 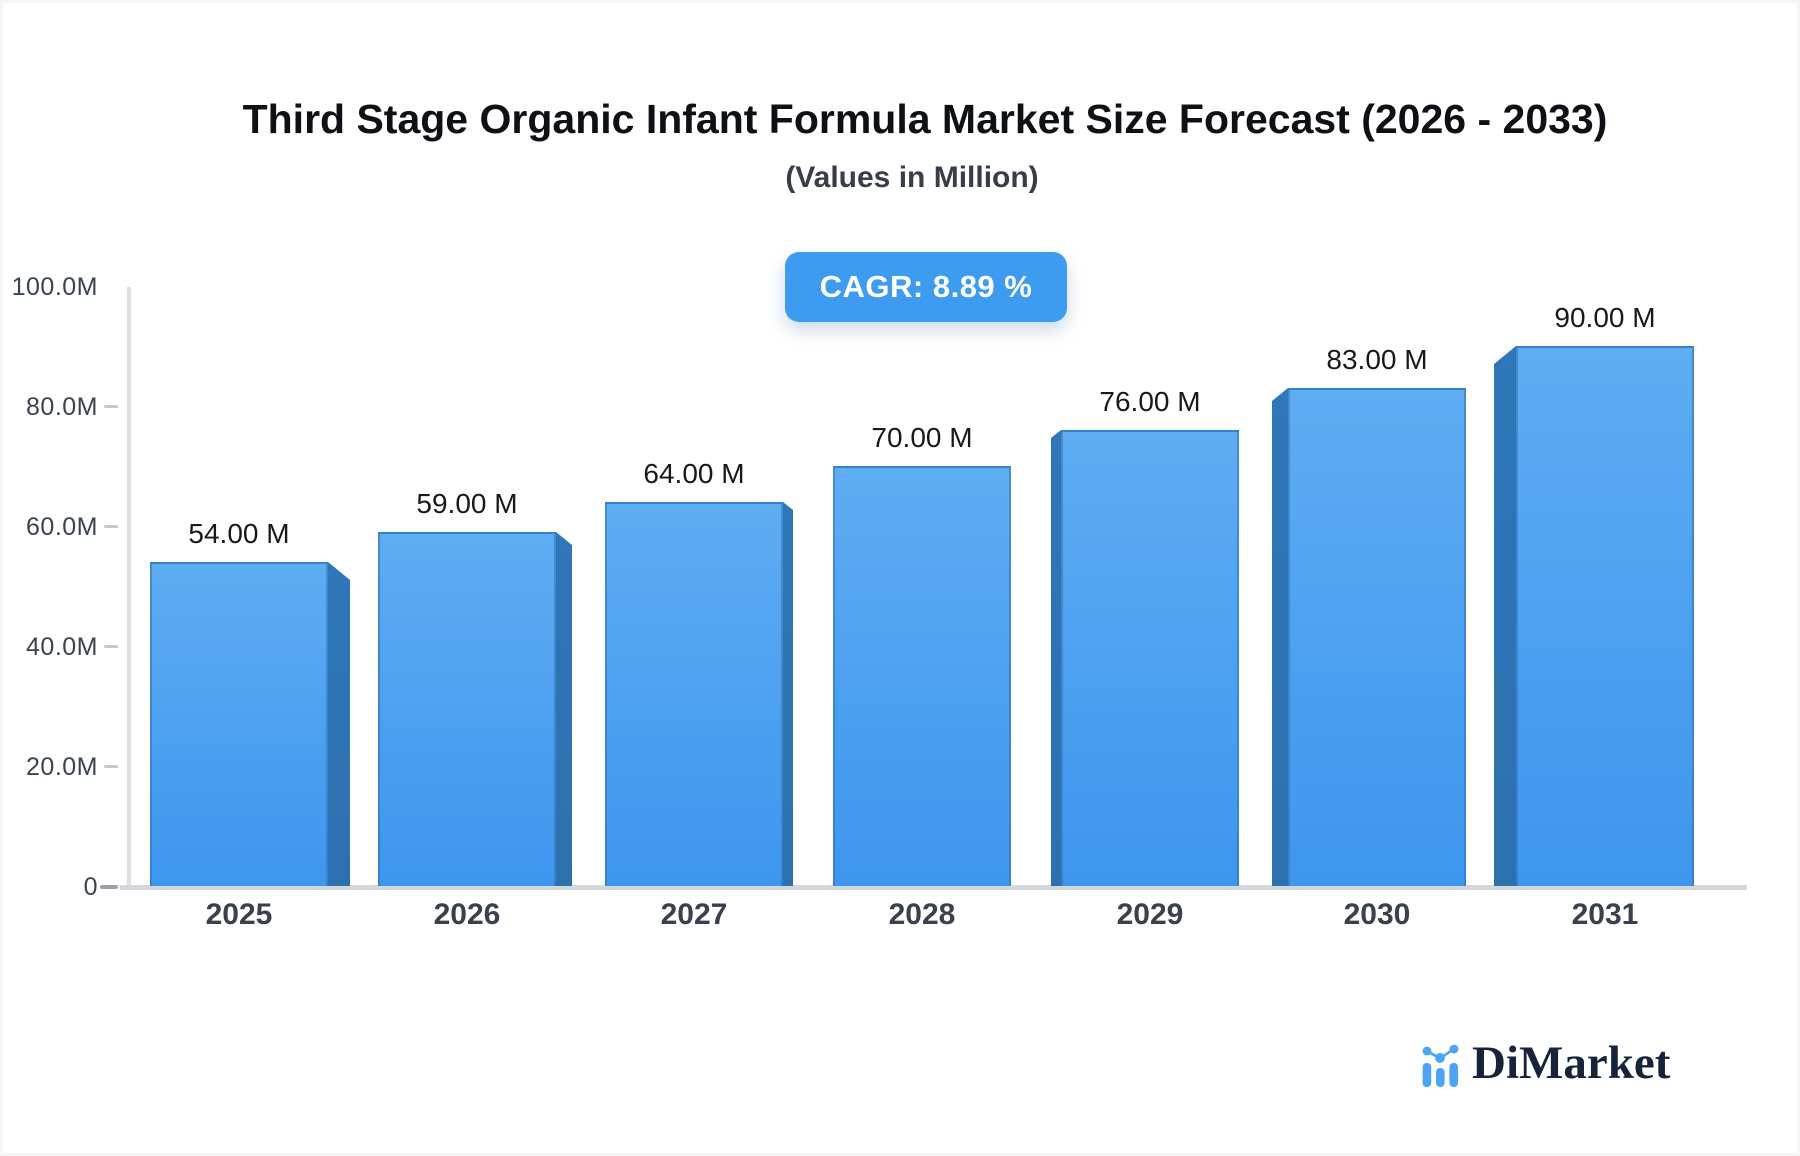 I want to click on bar-value-label: 59.00 M, so click(x=467, y=503).